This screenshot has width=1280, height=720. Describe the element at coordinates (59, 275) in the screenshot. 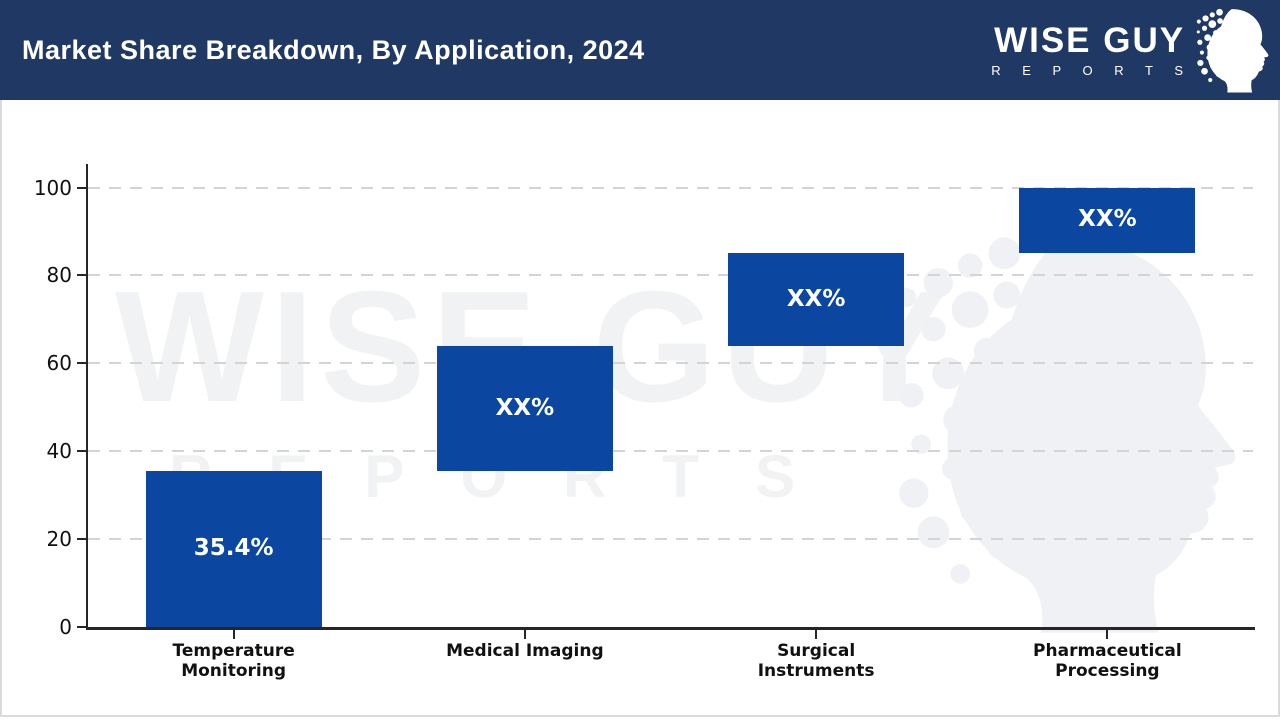

I see `y-tick-label: 80` at that location.